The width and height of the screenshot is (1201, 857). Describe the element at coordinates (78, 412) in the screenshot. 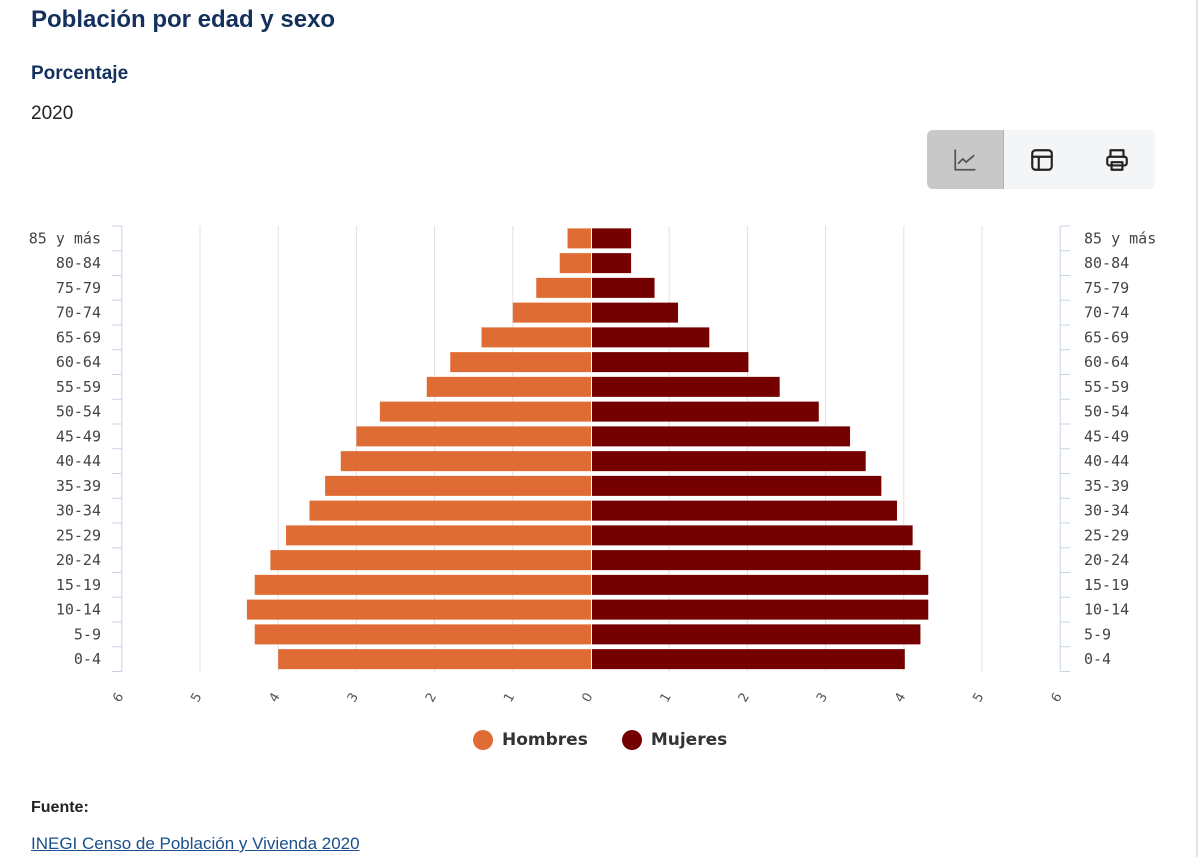

I see `category-label-left: 50-54` at that location.